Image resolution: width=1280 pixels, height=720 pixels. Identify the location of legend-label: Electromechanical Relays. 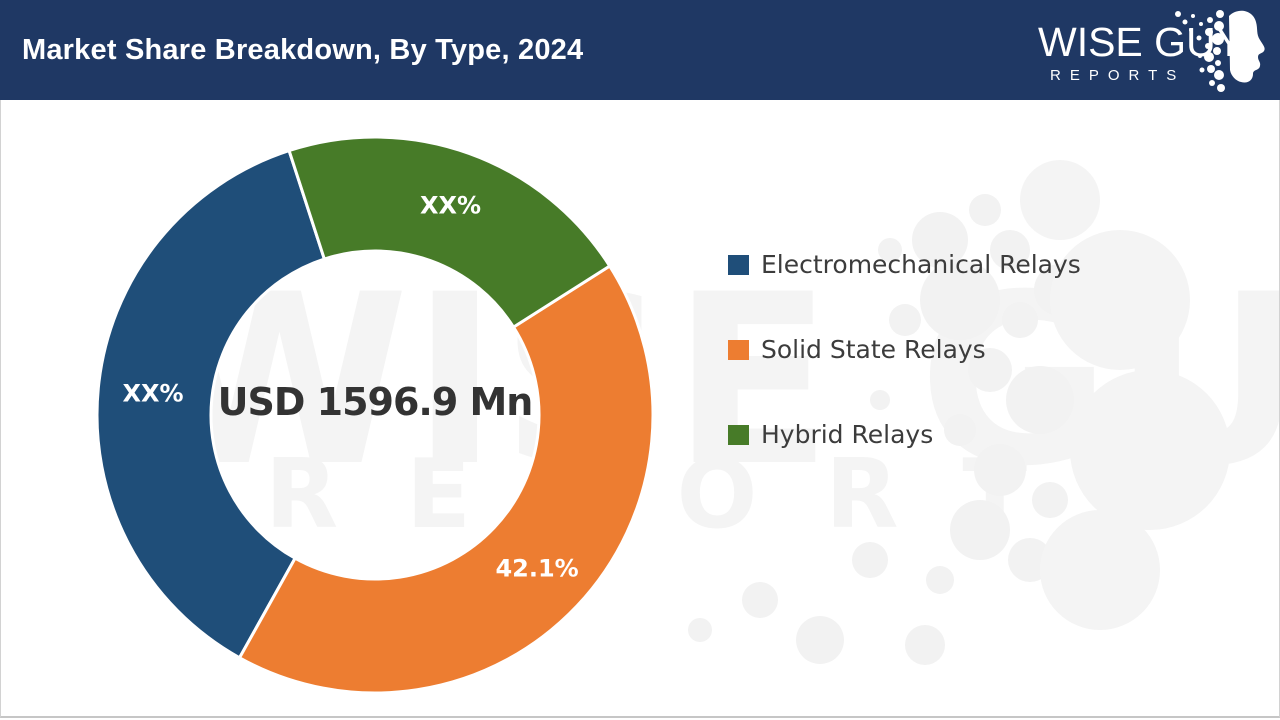
(921, 264).